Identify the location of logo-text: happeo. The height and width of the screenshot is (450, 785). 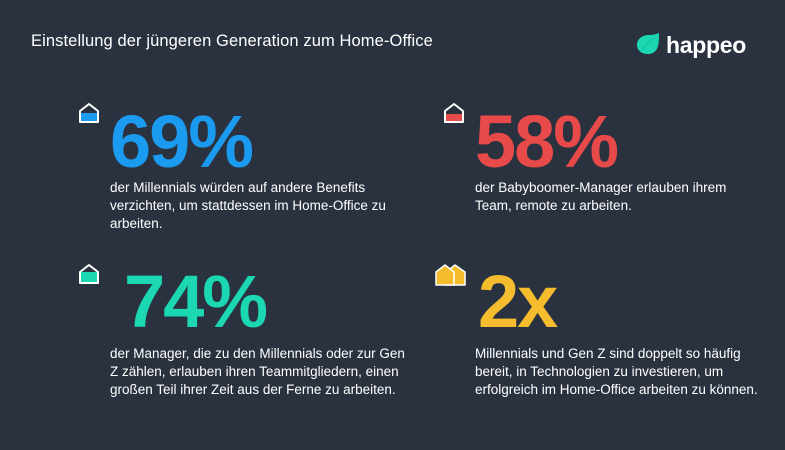
(706, 44).